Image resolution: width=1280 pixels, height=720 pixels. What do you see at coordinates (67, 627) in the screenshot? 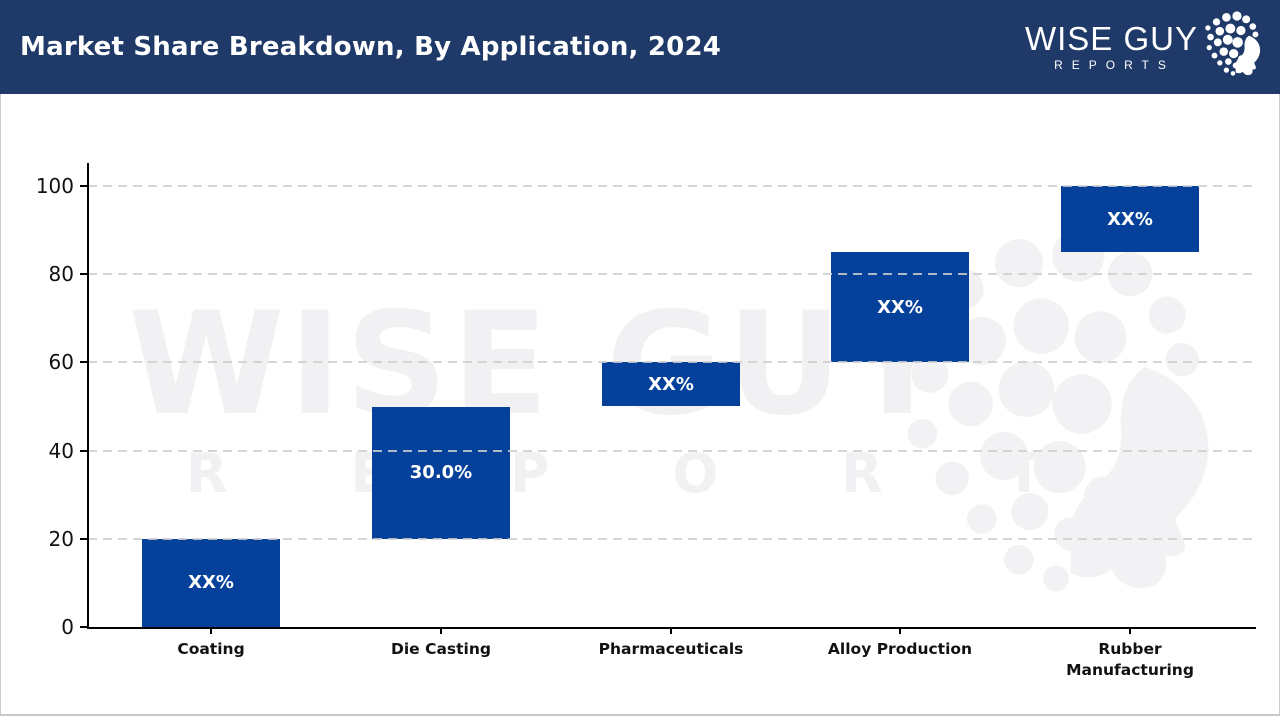
I see `y-tick-label: 0` at bounding box center [67, 627].